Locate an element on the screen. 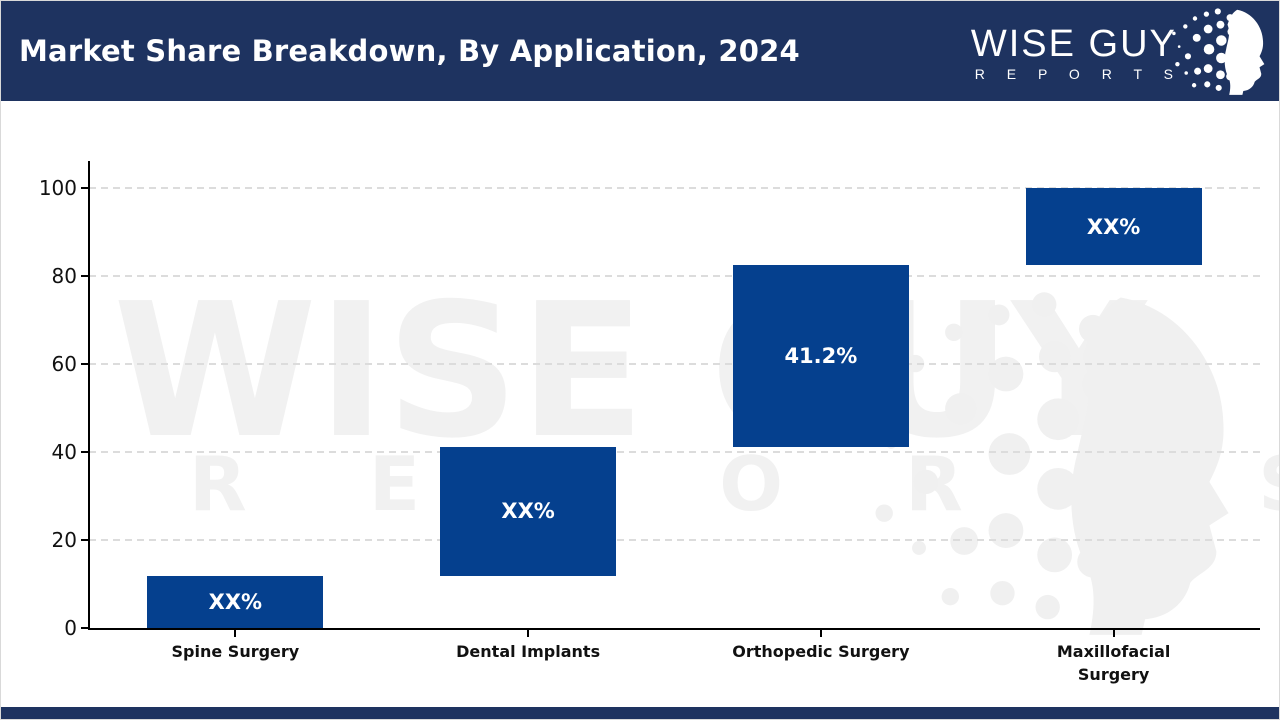 The image size is (1280, 720). y-tick-label: 40 is located at coordinates (64, 452).